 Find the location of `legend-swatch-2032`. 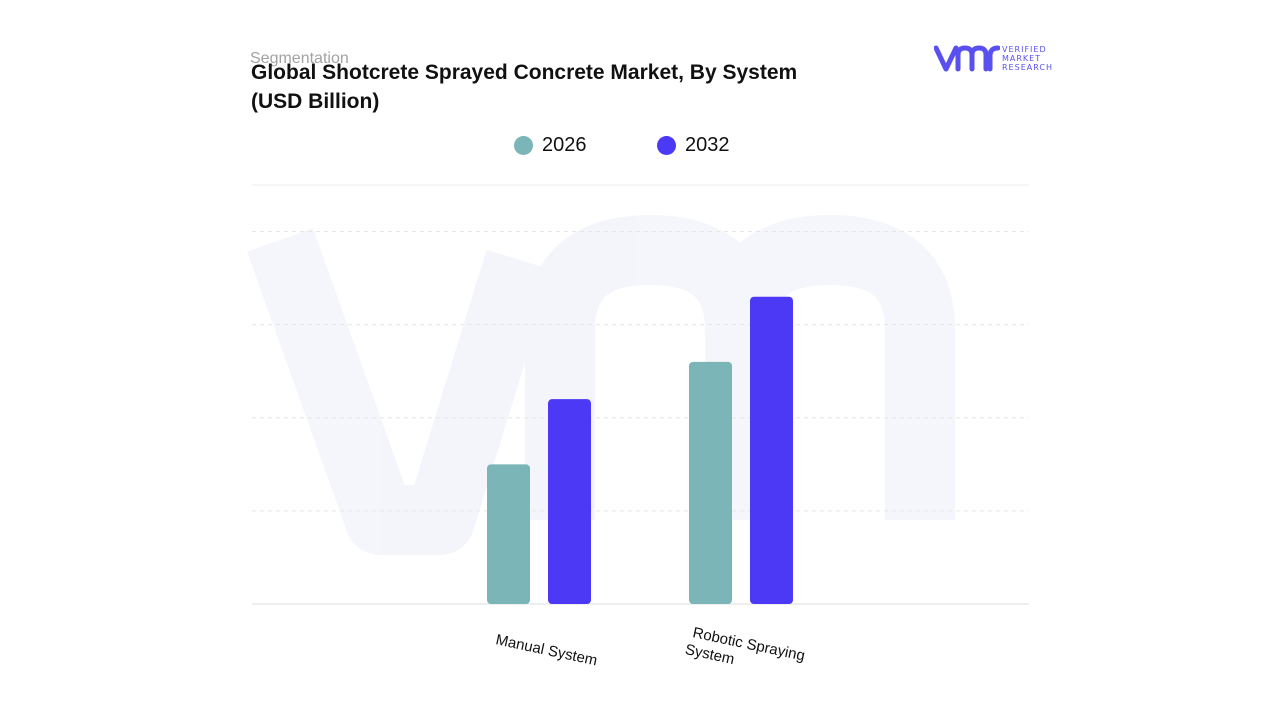

legend-swatch-2032 is located at coordinates (666, 145).